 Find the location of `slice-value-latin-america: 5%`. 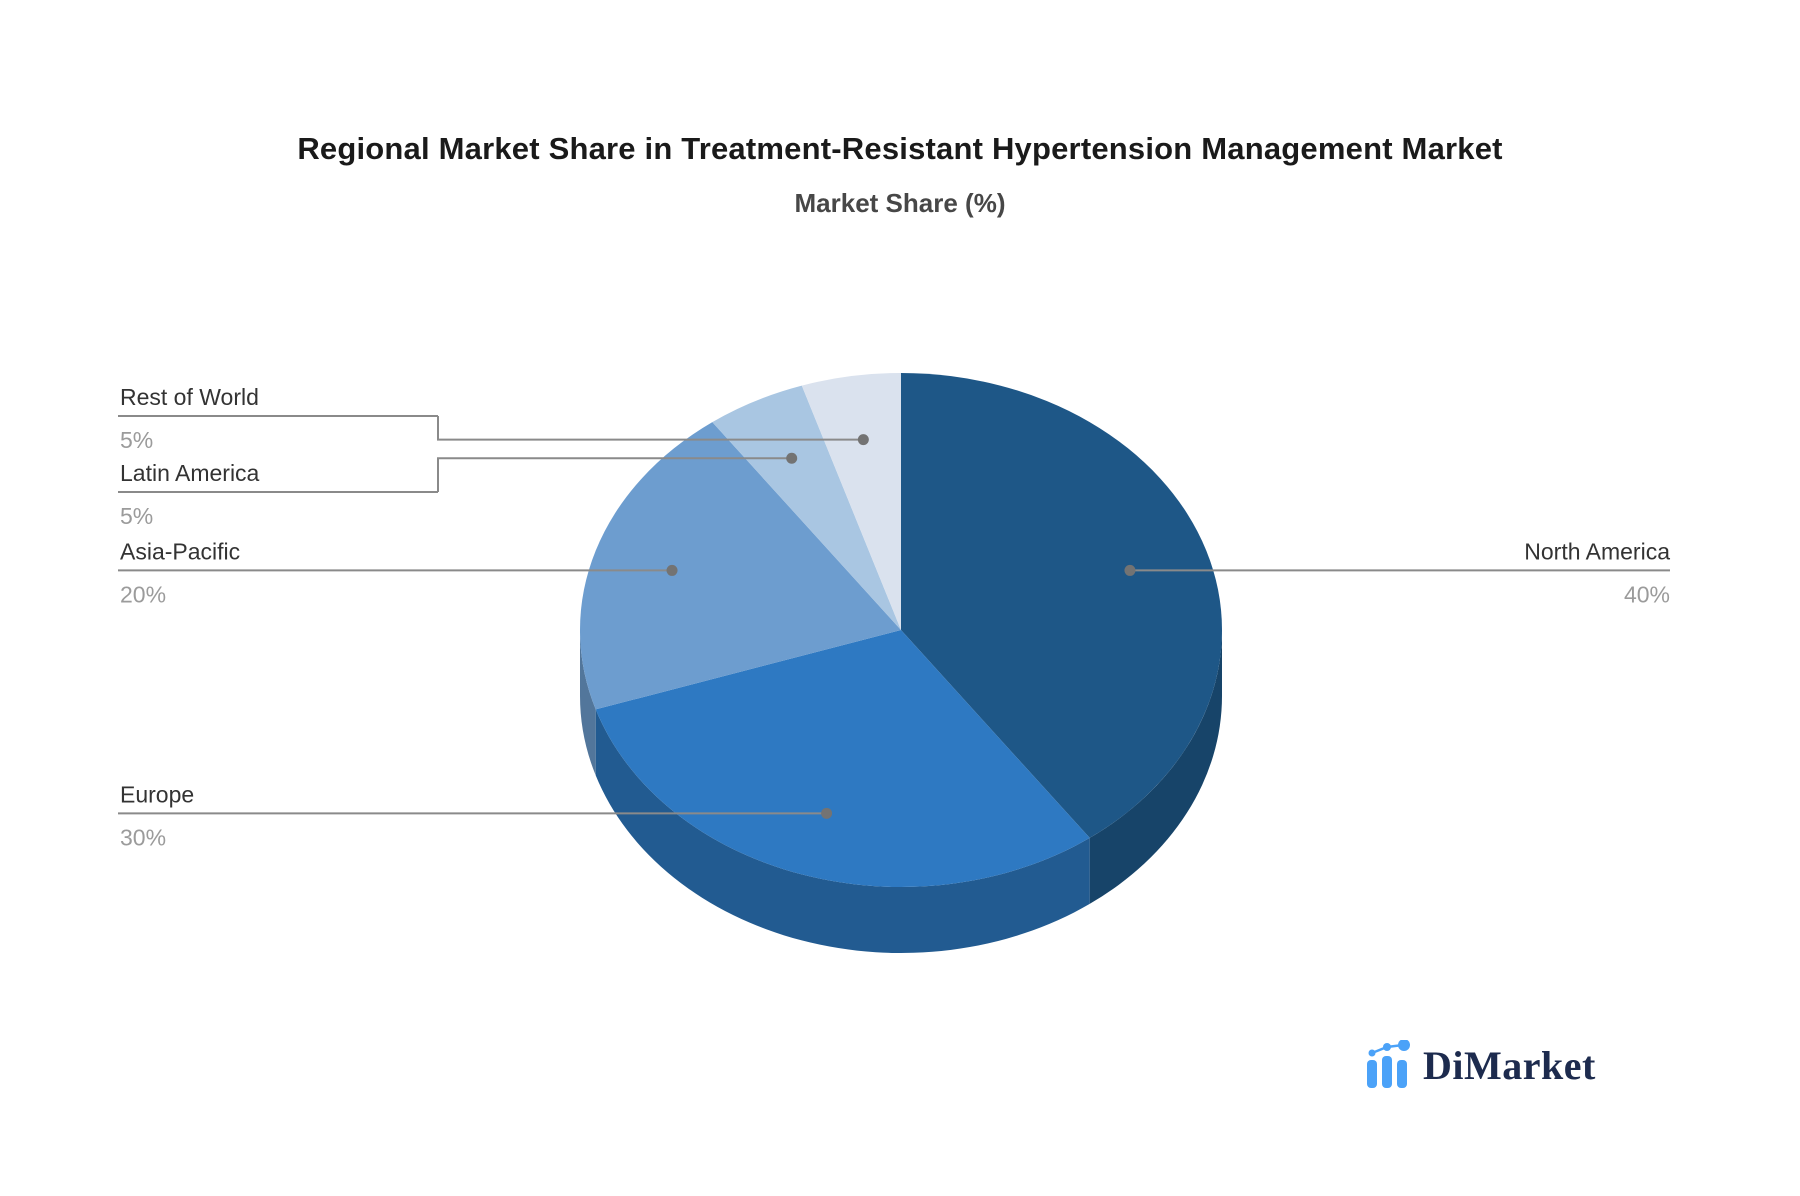

slice-value-latin-america: 5% is located at coordinates (136, 516).